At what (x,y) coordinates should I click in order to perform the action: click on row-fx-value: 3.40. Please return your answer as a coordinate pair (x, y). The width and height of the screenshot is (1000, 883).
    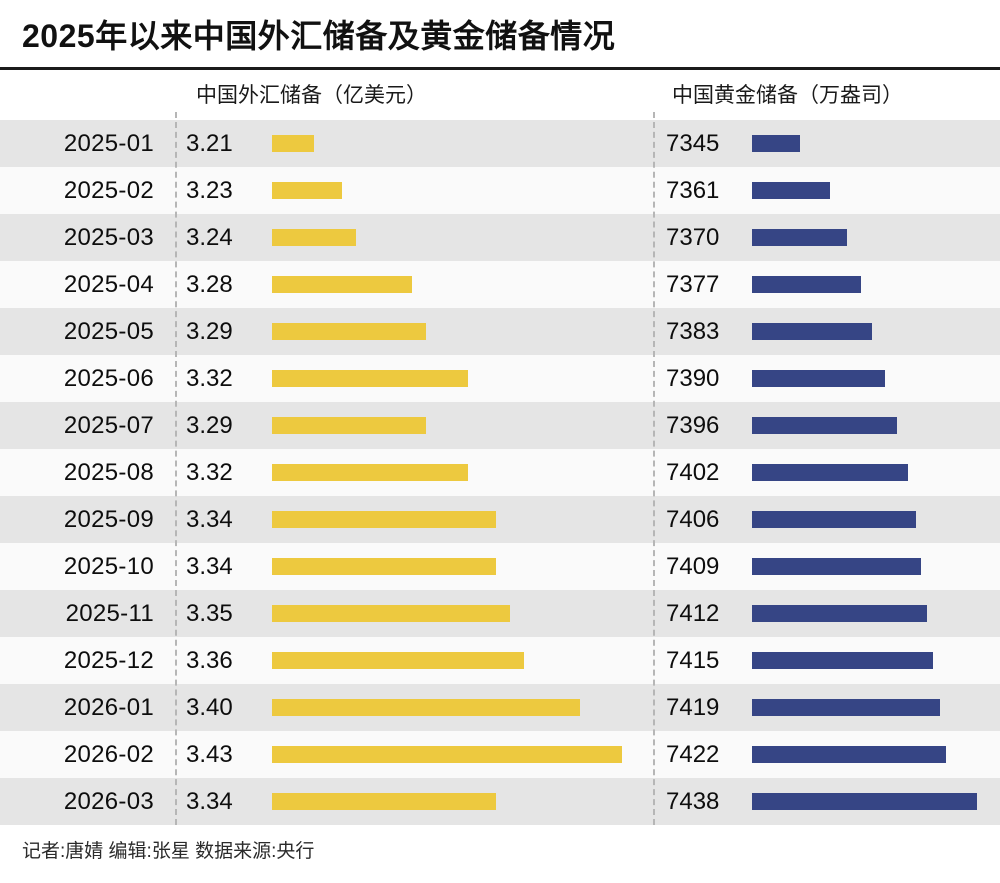
    Looking at the image, I should click on (209, 707).